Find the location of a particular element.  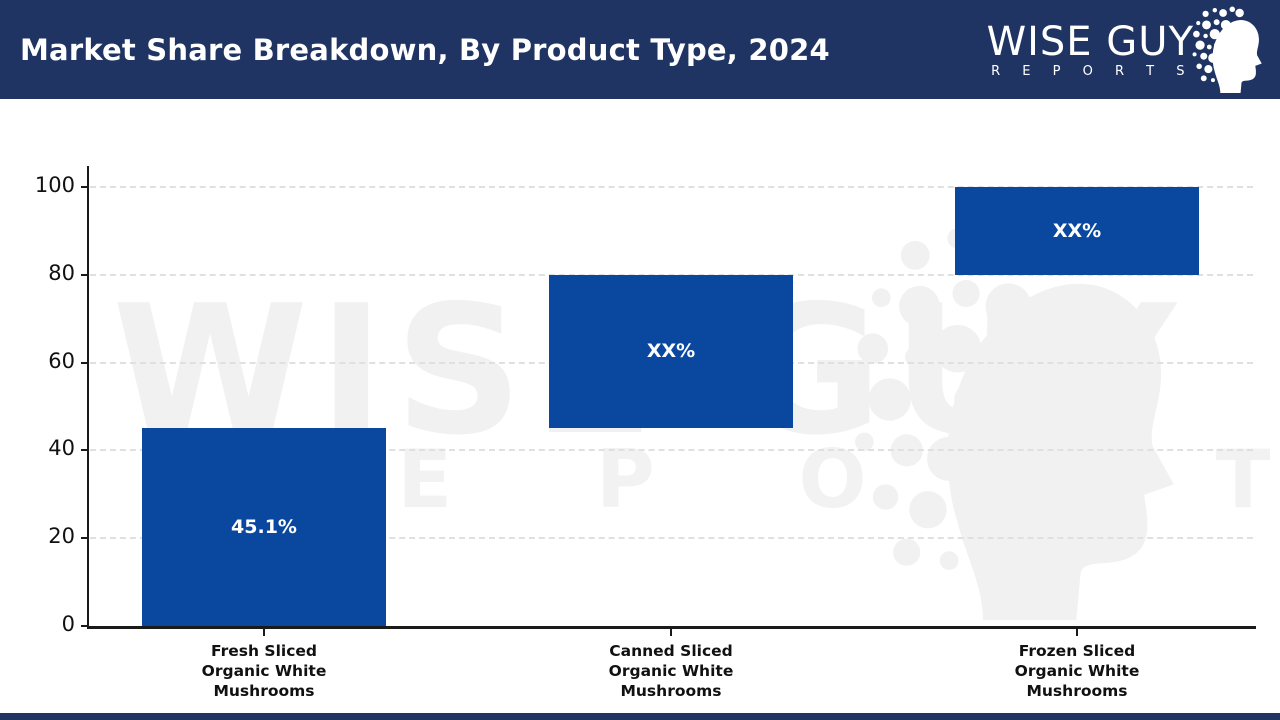

y-tick-label-20: 20 is located at coordinates (61, 536).